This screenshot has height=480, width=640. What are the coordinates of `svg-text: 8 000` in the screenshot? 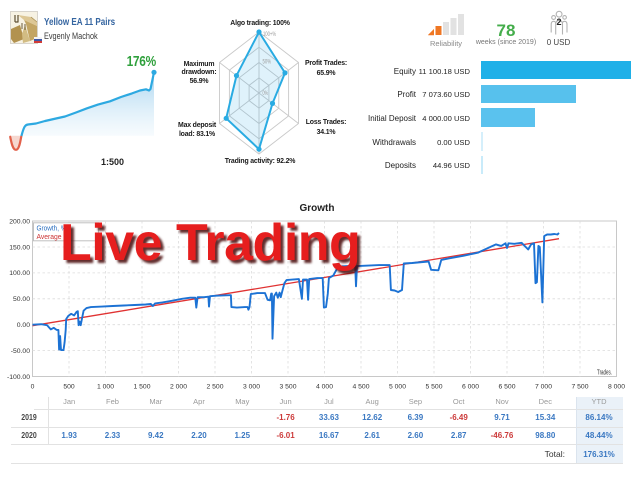 It's located at (616, 387).